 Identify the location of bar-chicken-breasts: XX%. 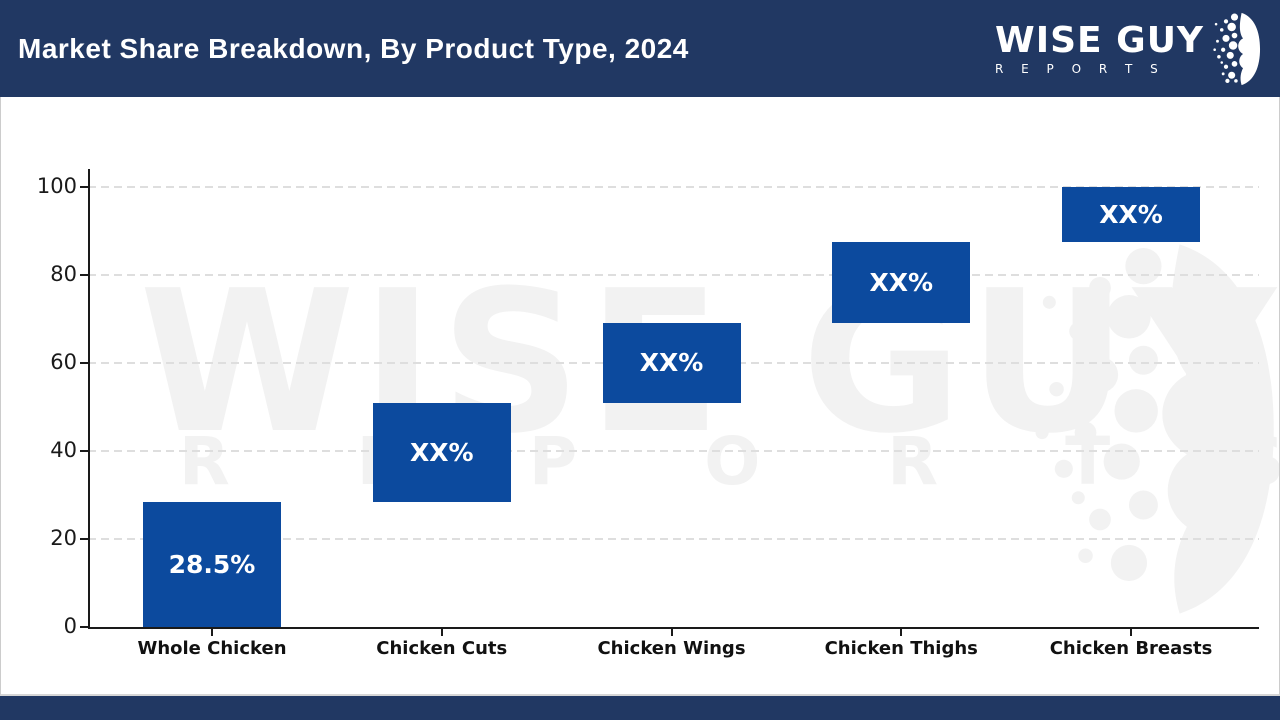
(1131, 214).